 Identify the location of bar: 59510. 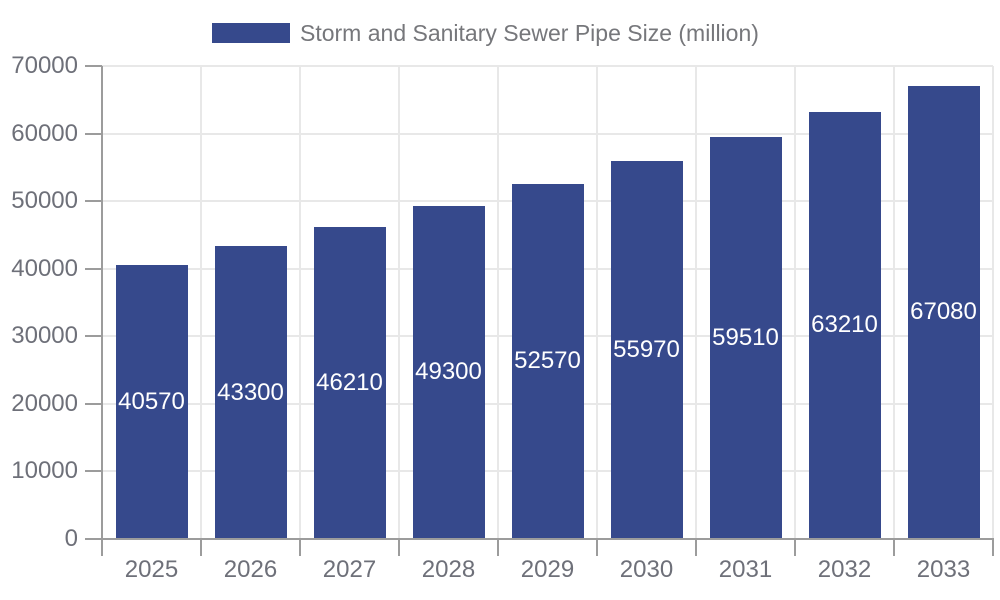
(745, 337).